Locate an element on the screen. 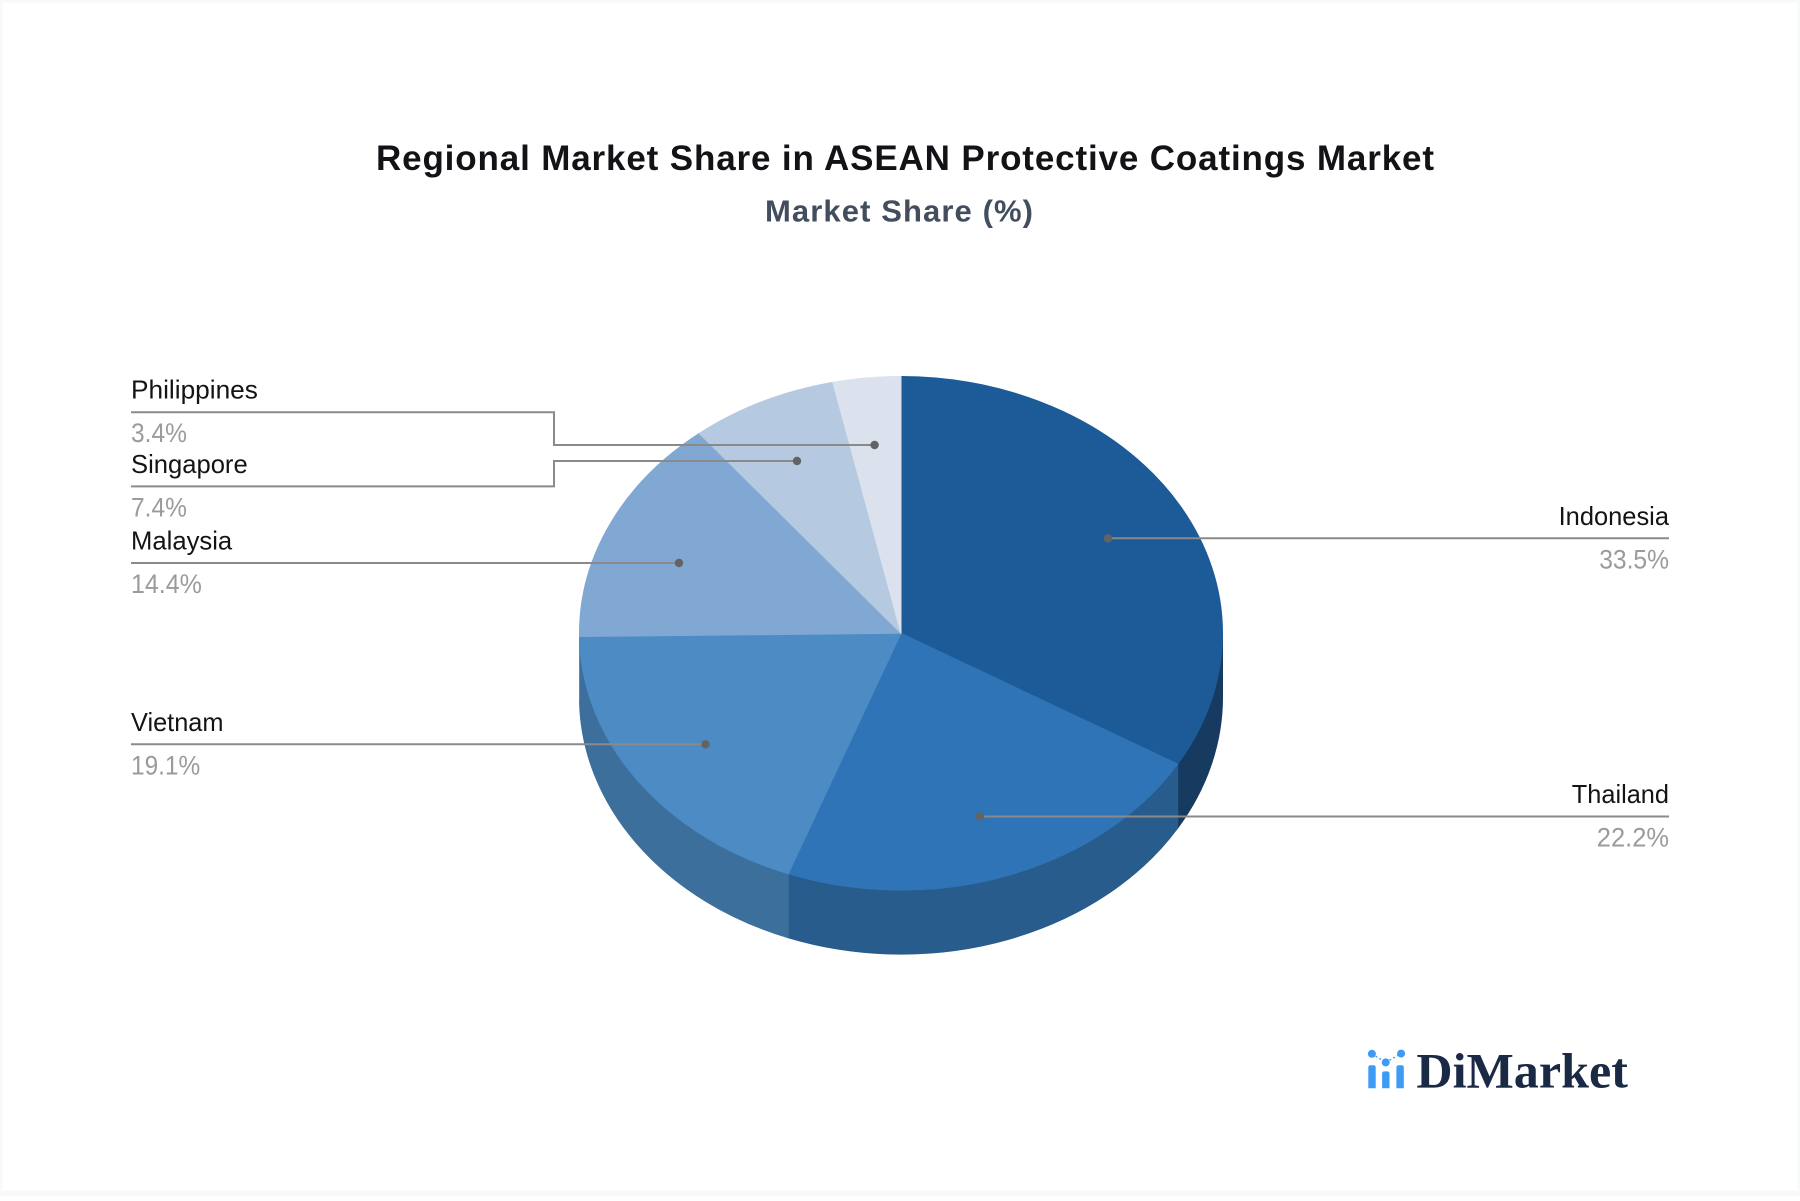  svg-text: 22.2% is located at coordinates (1633, 838).